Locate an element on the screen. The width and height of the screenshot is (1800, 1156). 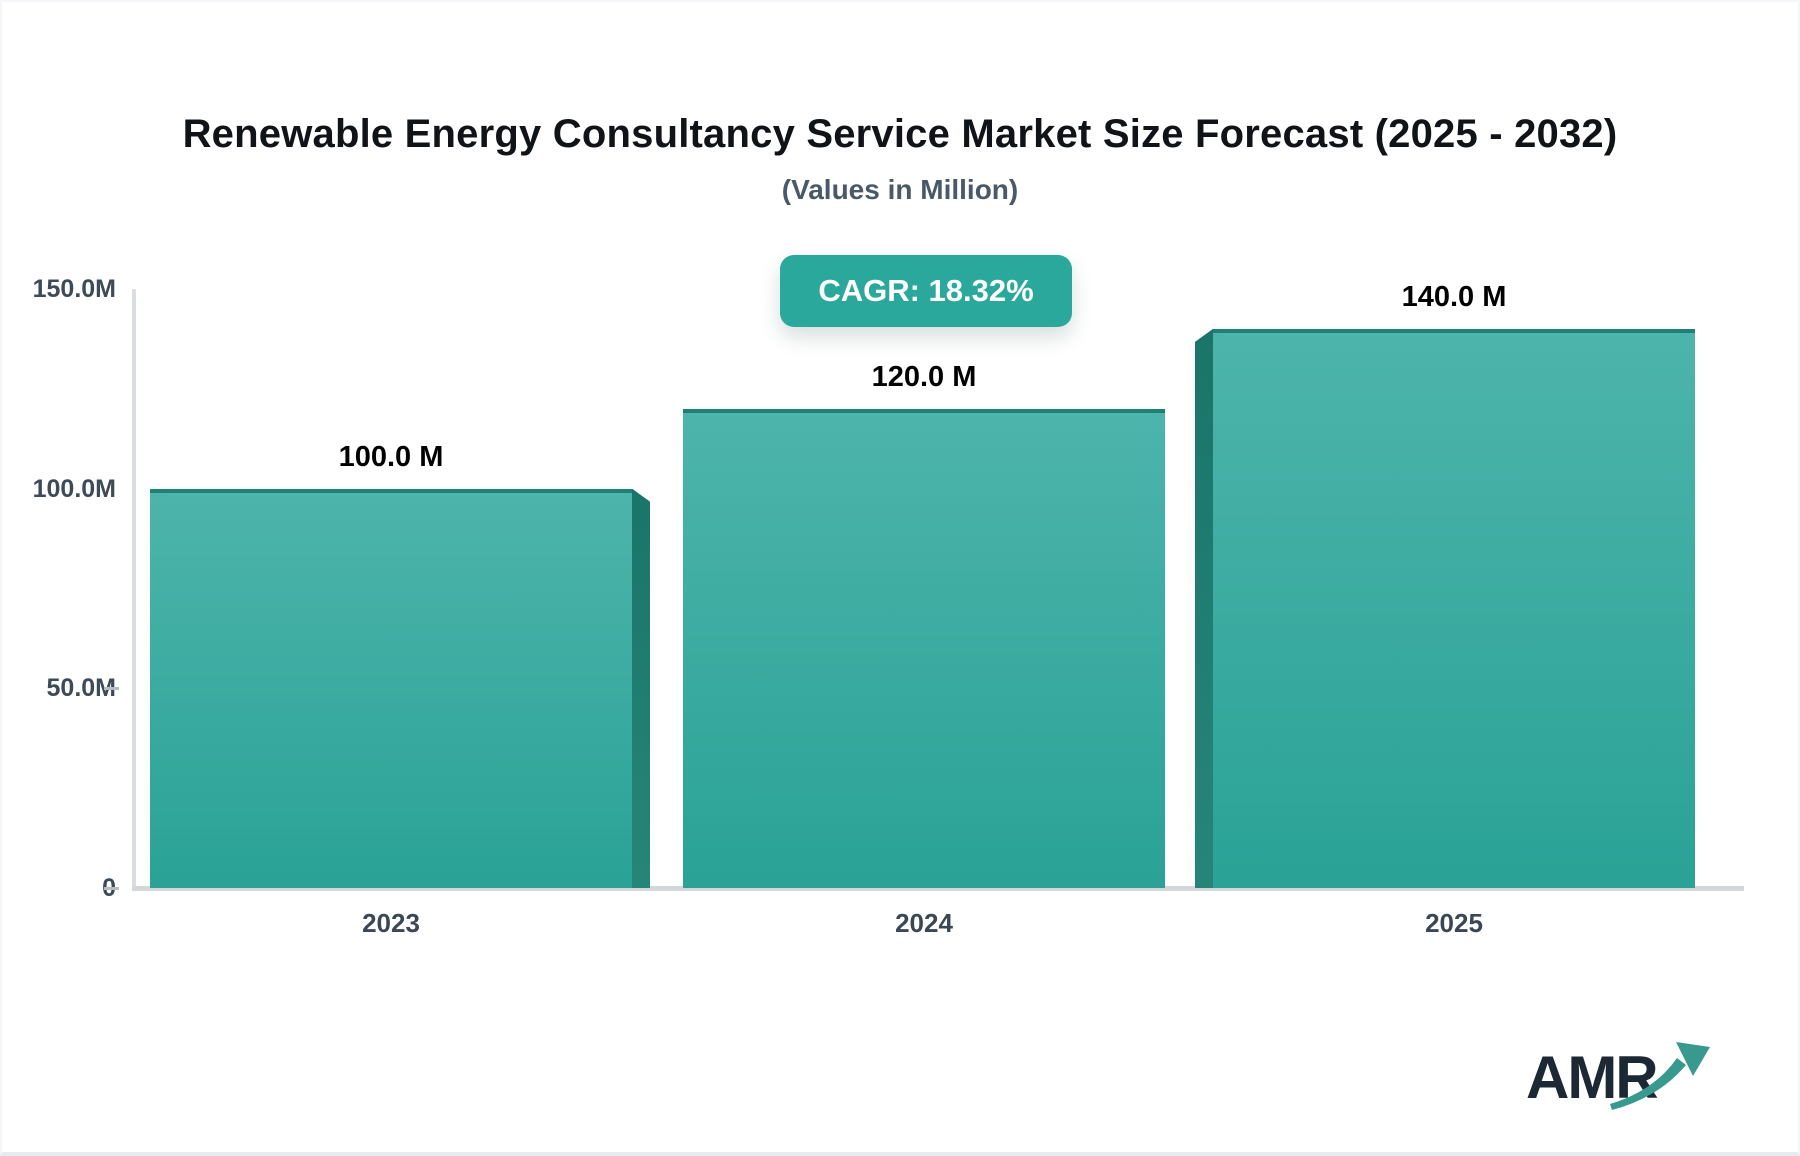
bar-value-label: 140.0 M is located at coordinates (1454, 296).